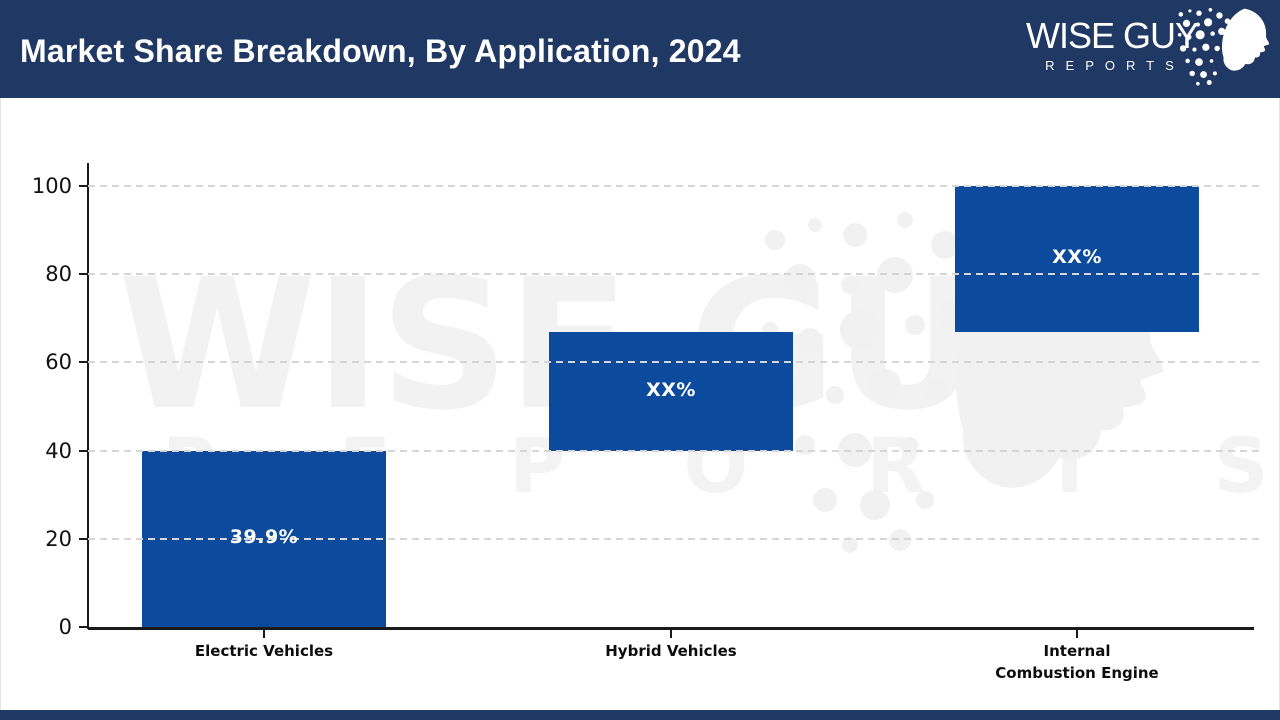  What do you see at coordinates (264, 651) in the screenshot?
I see `x-axis-category-label: Electric Vehicles` at bounding box center [264, 651].